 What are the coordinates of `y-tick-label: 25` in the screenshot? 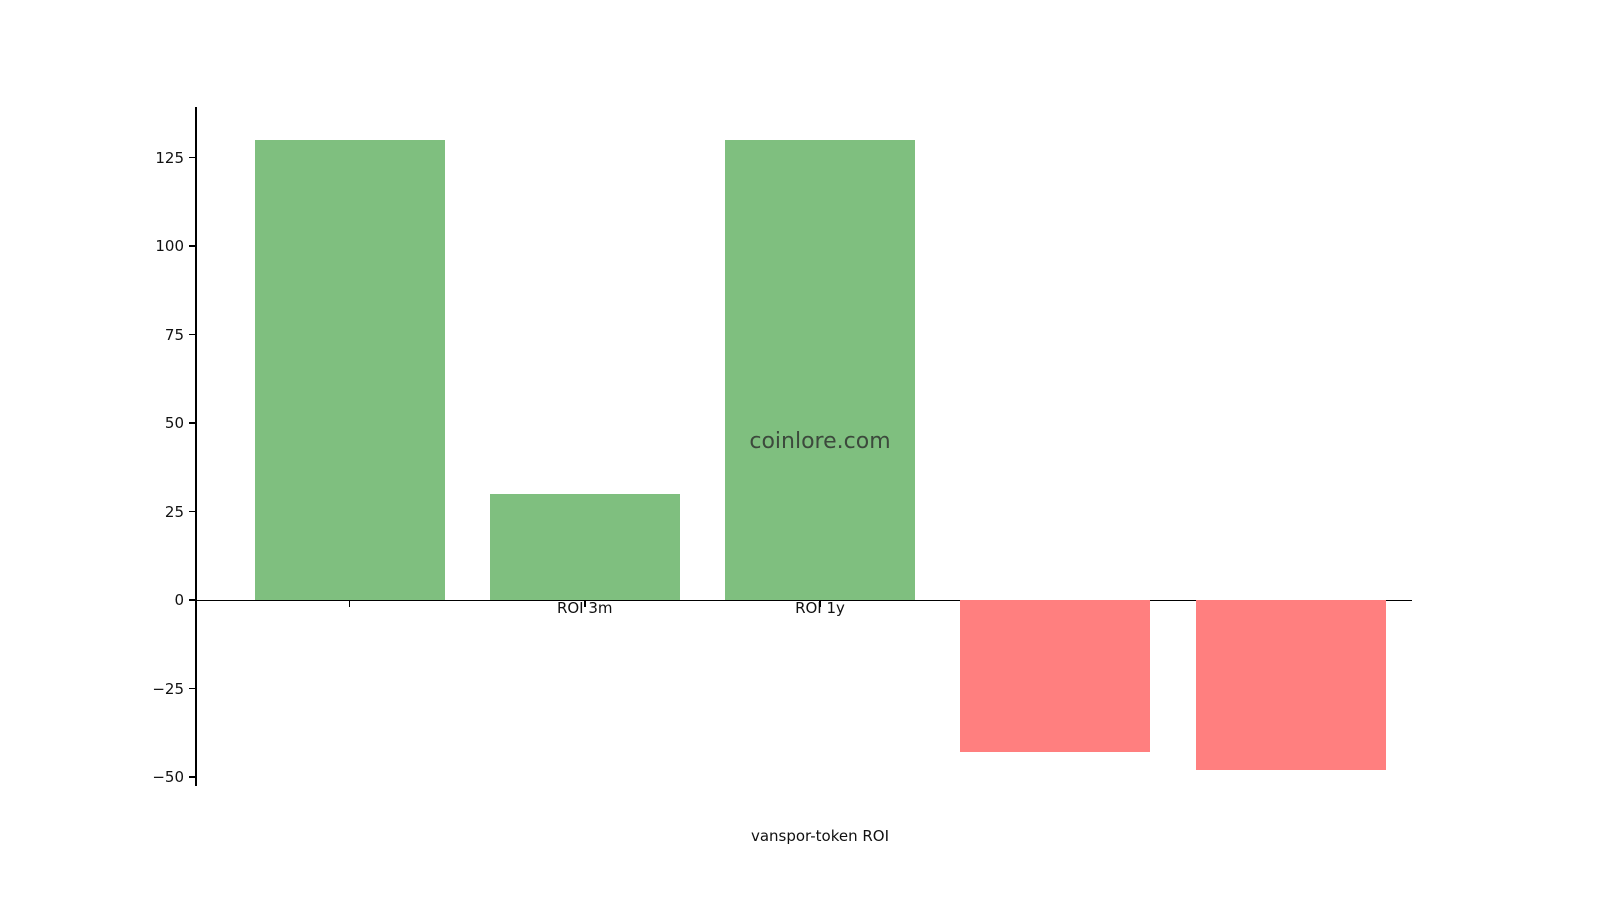 It's located at (174, 511).